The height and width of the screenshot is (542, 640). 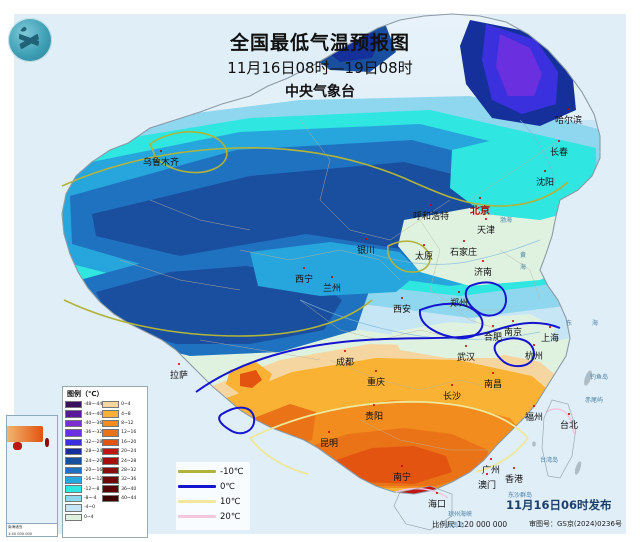 What do you see at coordinates (376, 379) in the screenshot?
I see `city-label: 重庆` at bounding box center [376, 379].